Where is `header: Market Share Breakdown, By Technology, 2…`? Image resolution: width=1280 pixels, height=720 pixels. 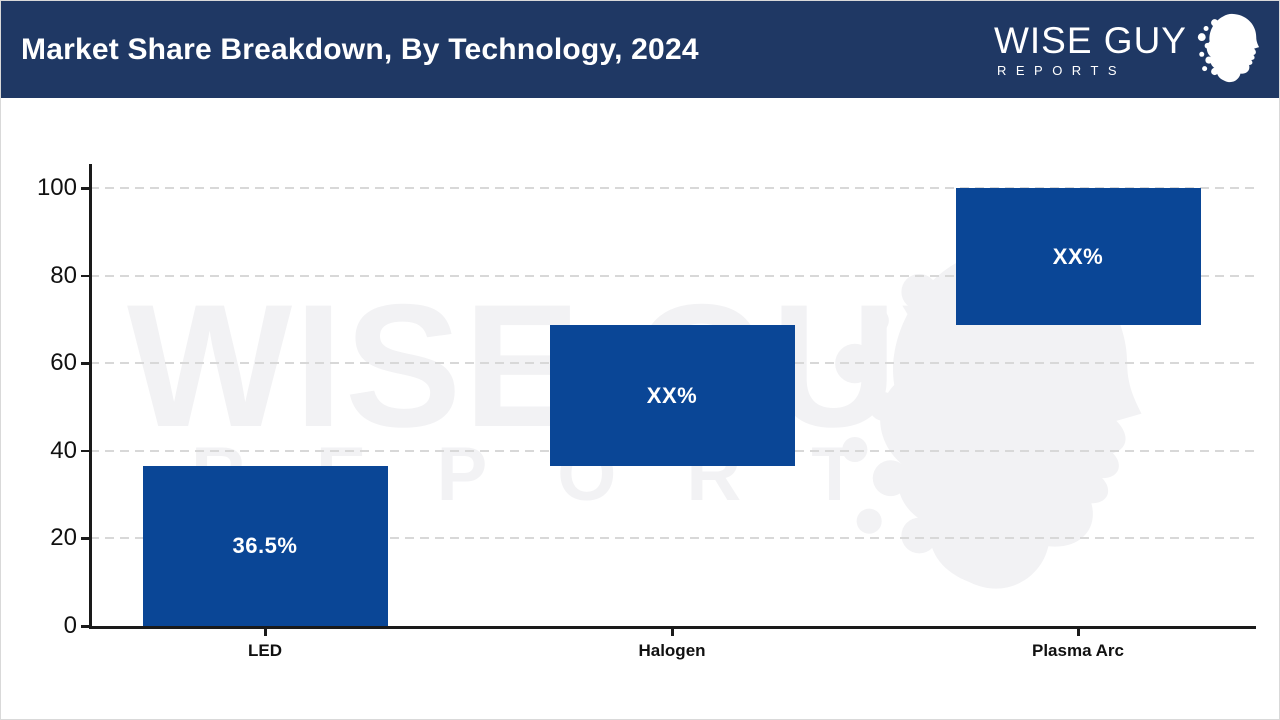
header: Market Share Breakdown, By Technology, 2… is located at coordinates (640, 49).